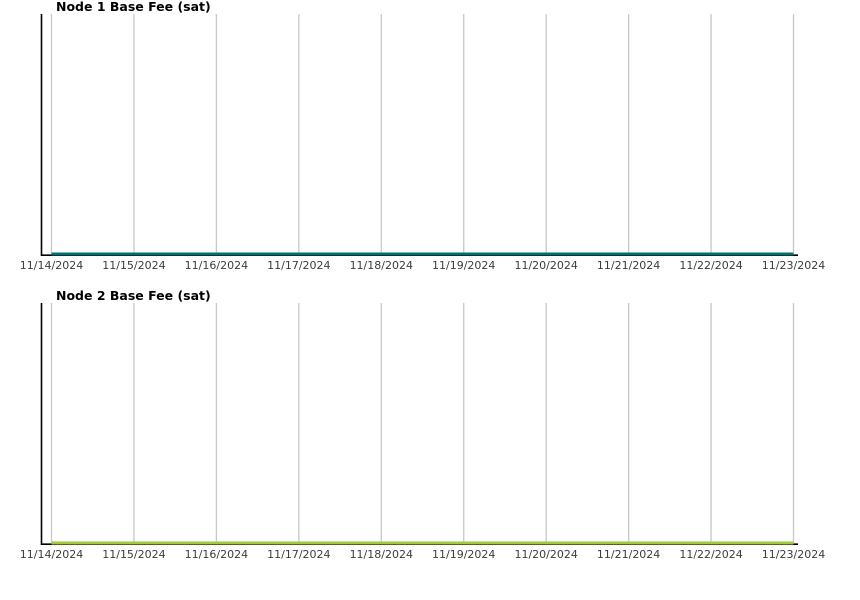 The height and width of the screenshot is (600, 860). What do you see at coordinates (133, 7) in the screenshot?
I see `chart-title: Node 1 Base Fee (sat)` at bounding box center [133, 7].